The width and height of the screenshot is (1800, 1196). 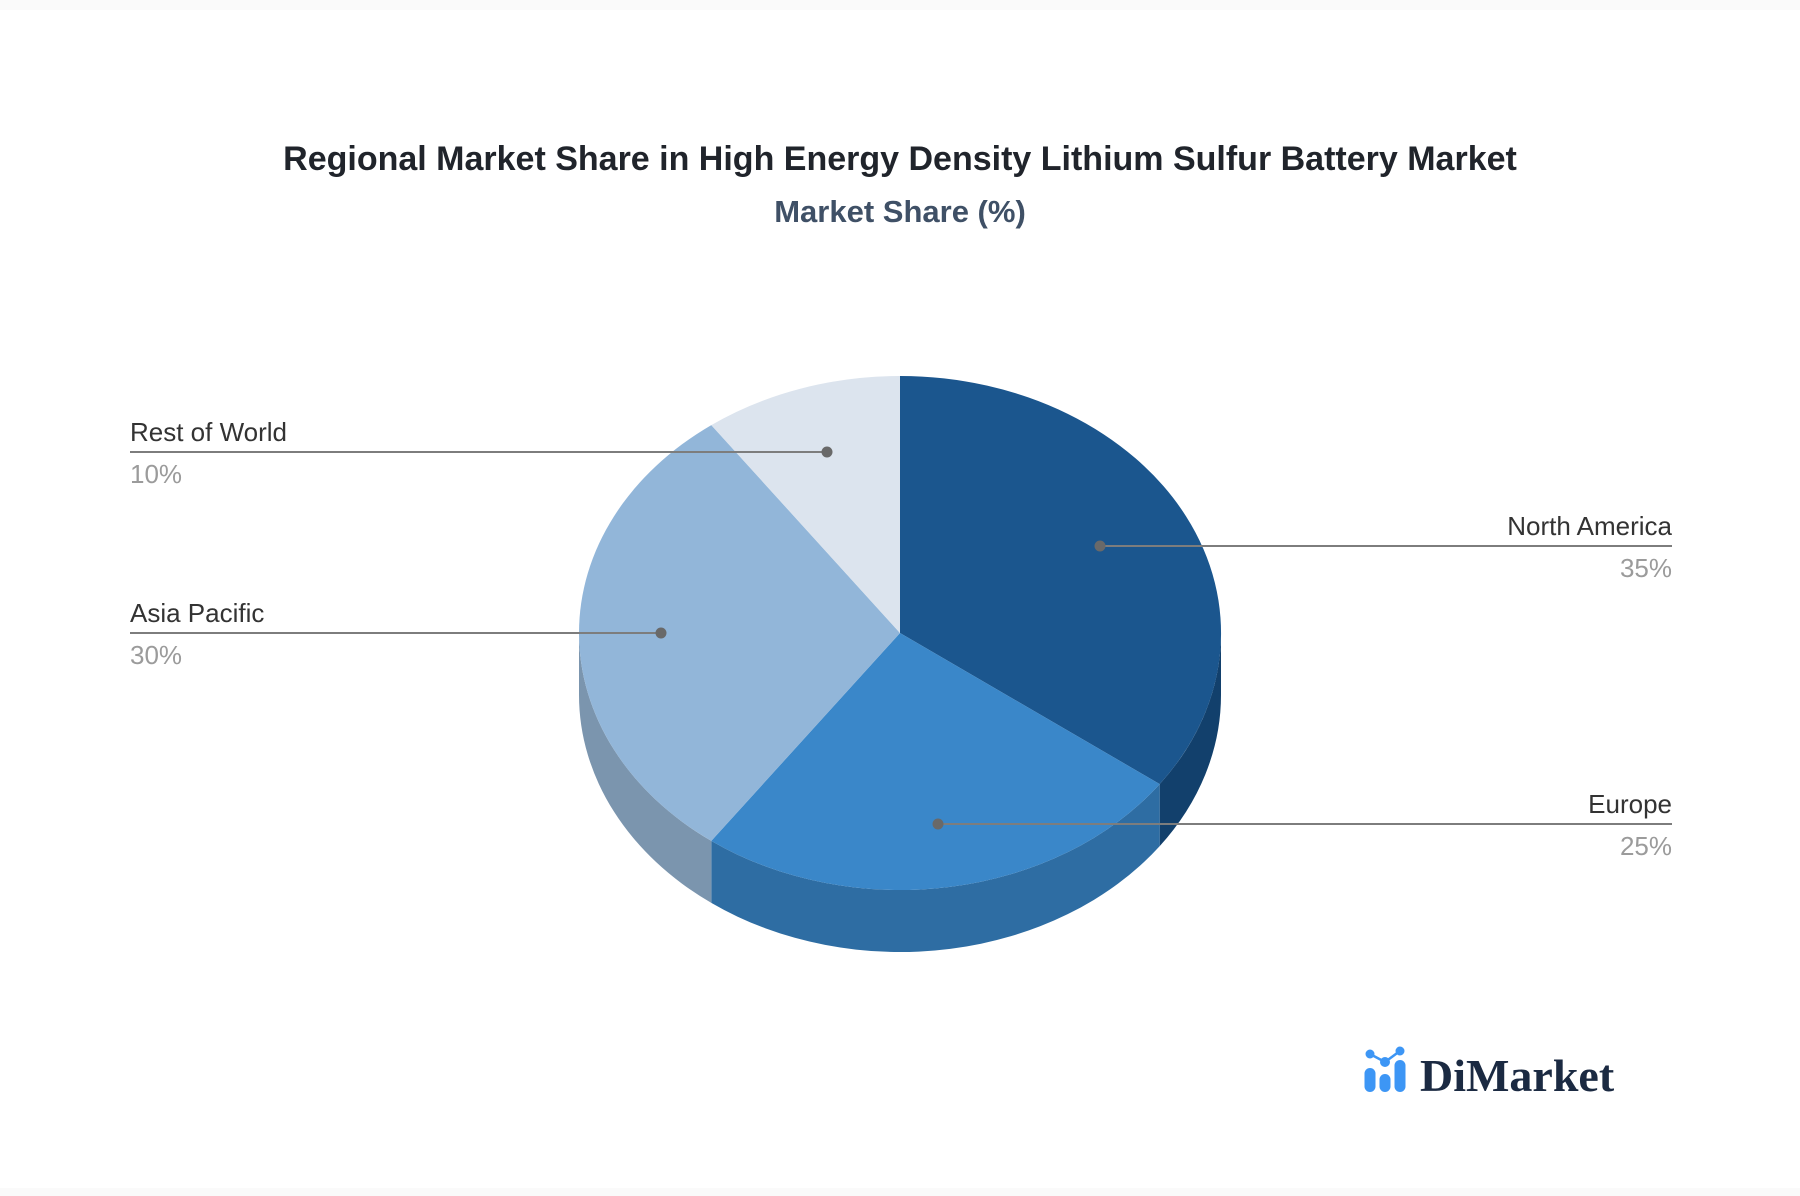 I want to click on pie-slice-asia-pacific, so click(x=739, y=633).